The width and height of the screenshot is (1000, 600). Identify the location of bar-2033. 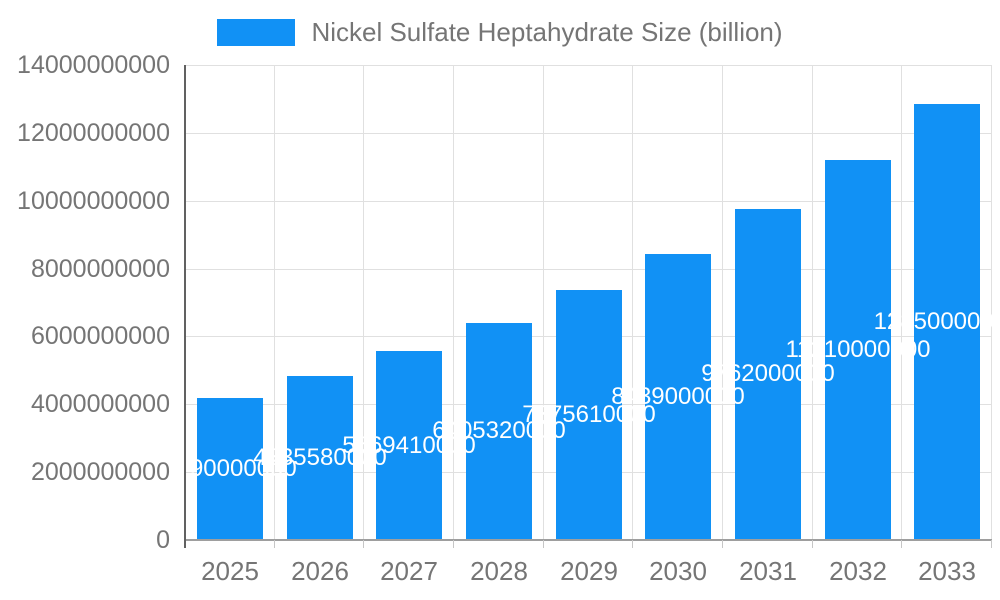
(947, 322).